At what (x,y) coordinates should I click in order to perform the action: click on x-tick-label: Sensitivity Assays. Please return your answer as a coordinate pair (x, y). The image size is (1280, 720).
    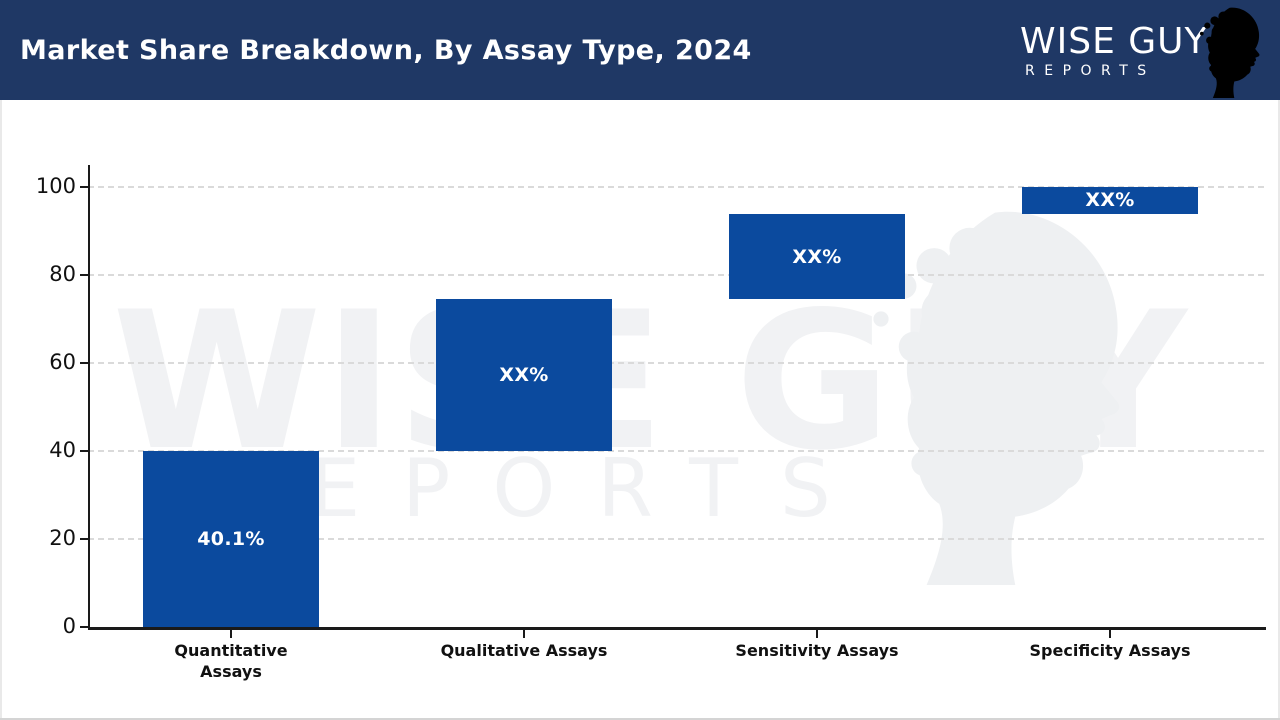
    Looking at the image, I should click on (817, 650).